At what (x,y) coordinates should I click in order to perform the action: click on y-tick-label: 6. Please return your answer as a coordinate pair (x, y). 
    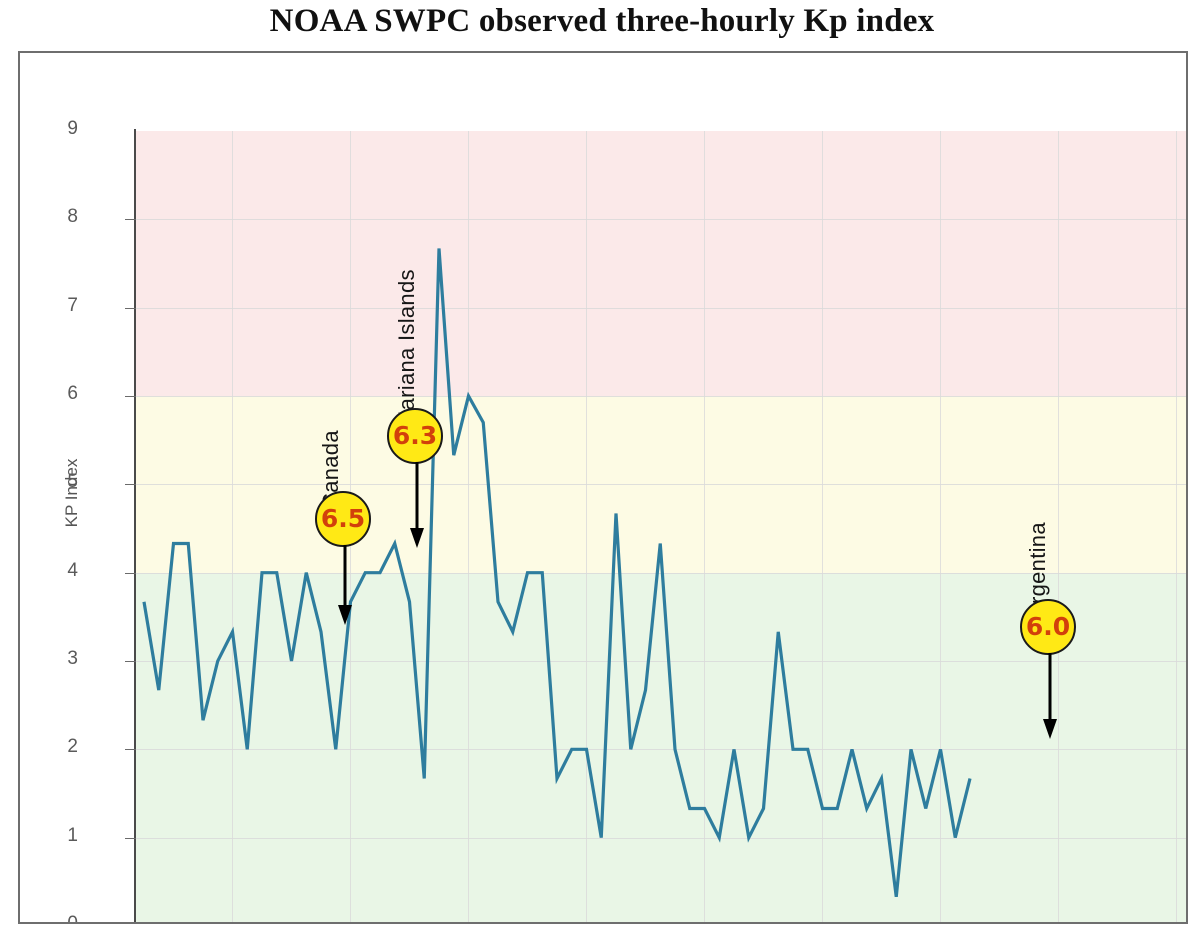
    Looking at the image, I should click on (72, 393).